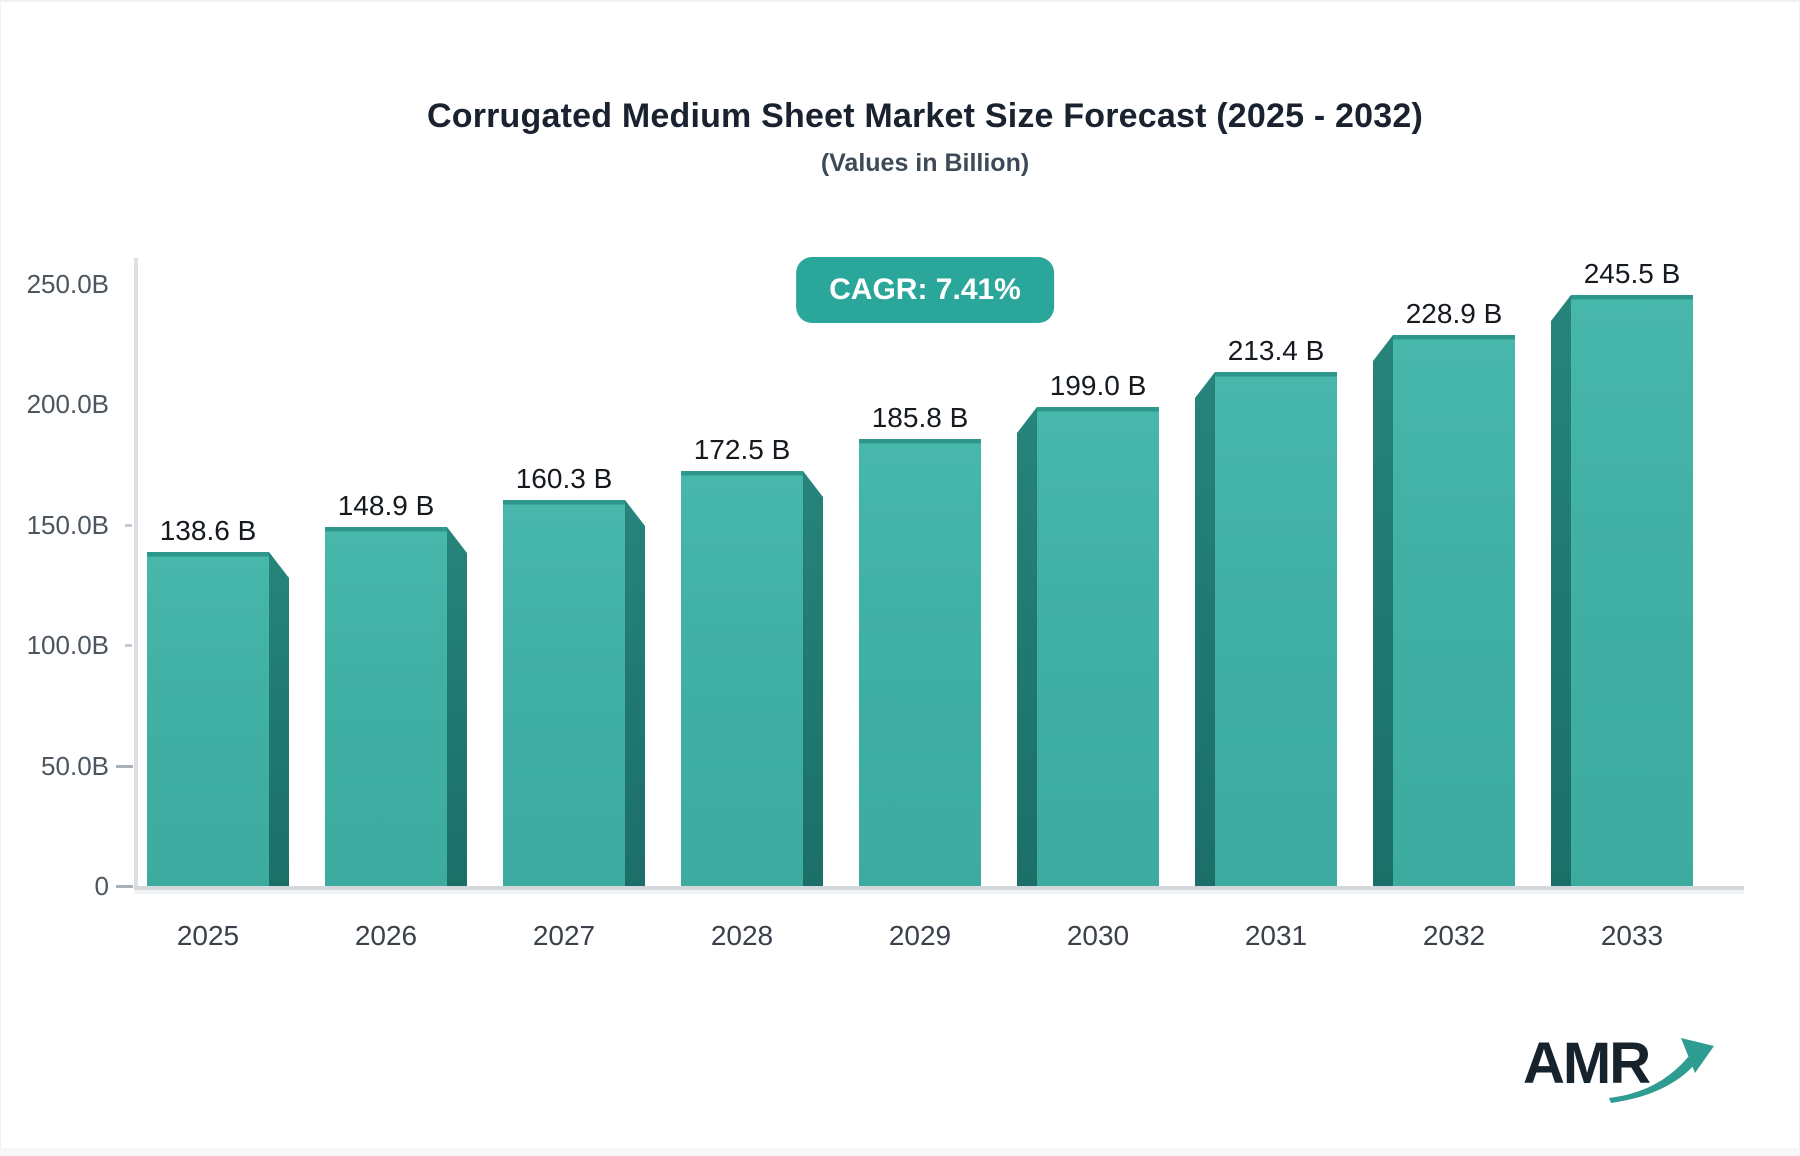 The width and height of the screenshot is (1800, 1156). What do you see at coordinates (1098, 385) in the screenshot?
I see `bar-value-label: 199.0 B` at bounding box center [1098, 385].